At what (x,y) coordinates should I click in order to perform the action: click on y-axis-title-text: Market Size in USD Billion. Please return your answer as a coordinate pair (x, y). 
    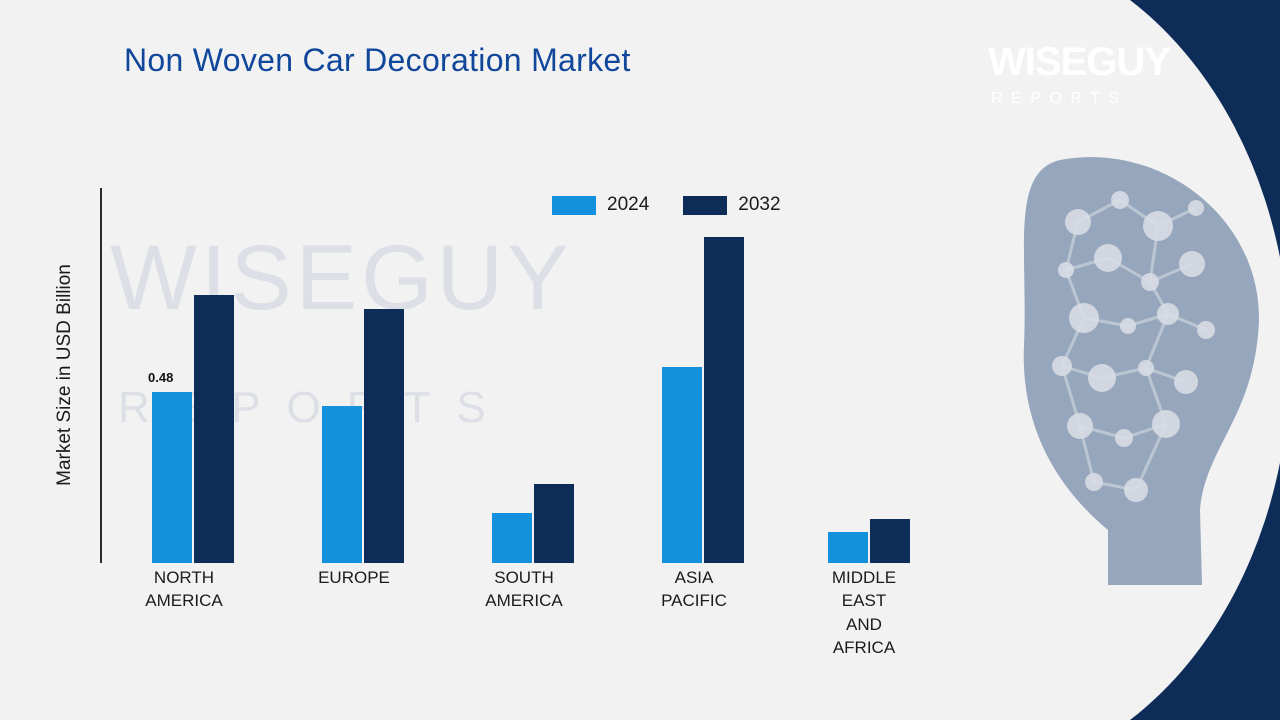
    Looking at the image, I should click on (64, 375).